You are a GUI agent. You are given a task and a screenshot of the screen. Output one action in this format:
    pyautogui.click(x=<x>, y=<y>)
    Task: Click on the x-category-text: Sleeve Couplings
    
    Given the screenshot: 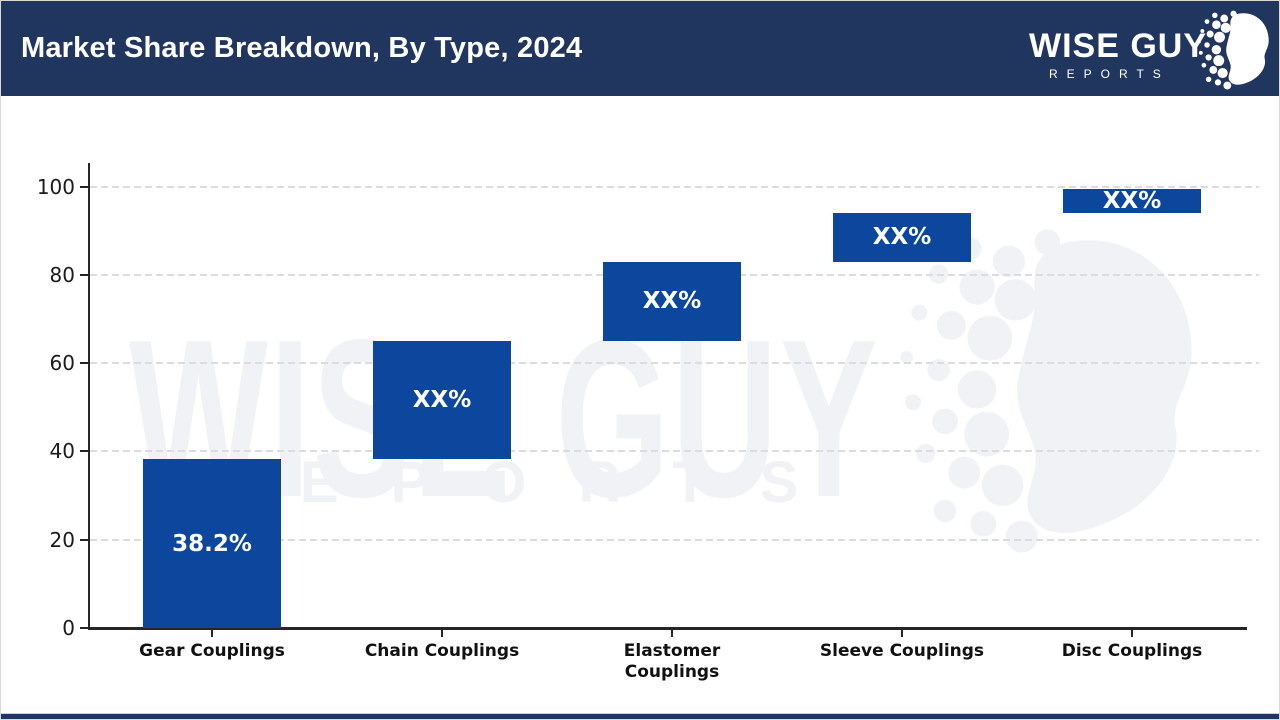 What is the action you would take?
    pyautogui.click(x=902, y=651)
    